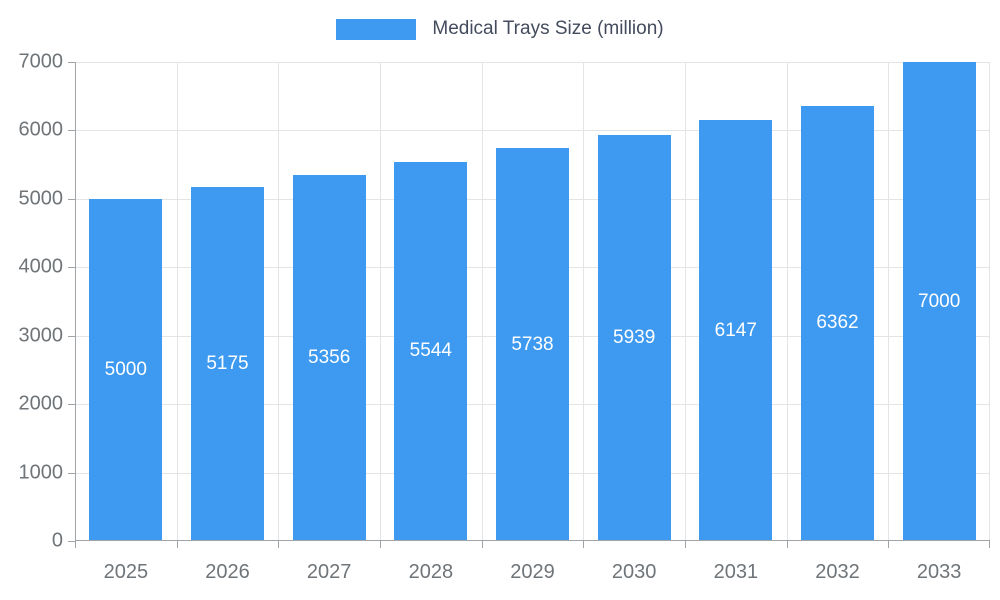  I want to click on bar-value-label: 5356, so click(329, 357).